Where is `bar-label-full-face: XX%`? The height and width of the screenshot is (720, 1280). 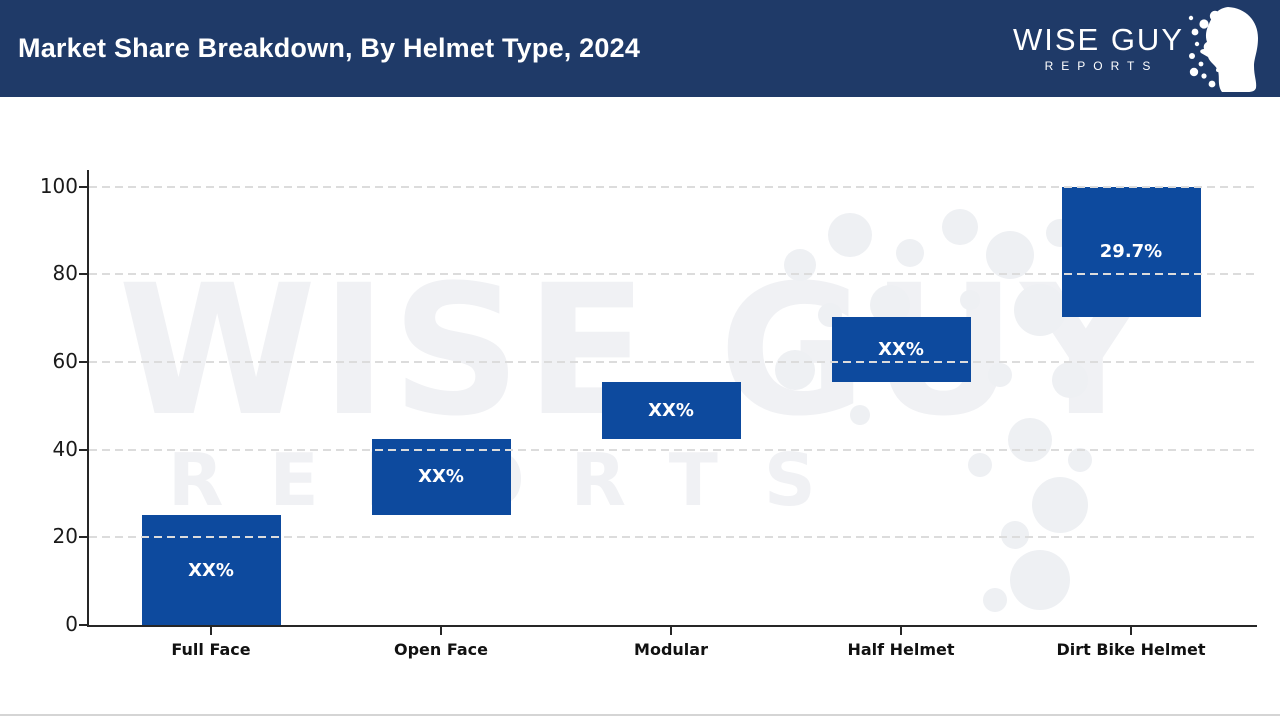 bar-label-full-face: XX% is located at coordinates (211, 570).